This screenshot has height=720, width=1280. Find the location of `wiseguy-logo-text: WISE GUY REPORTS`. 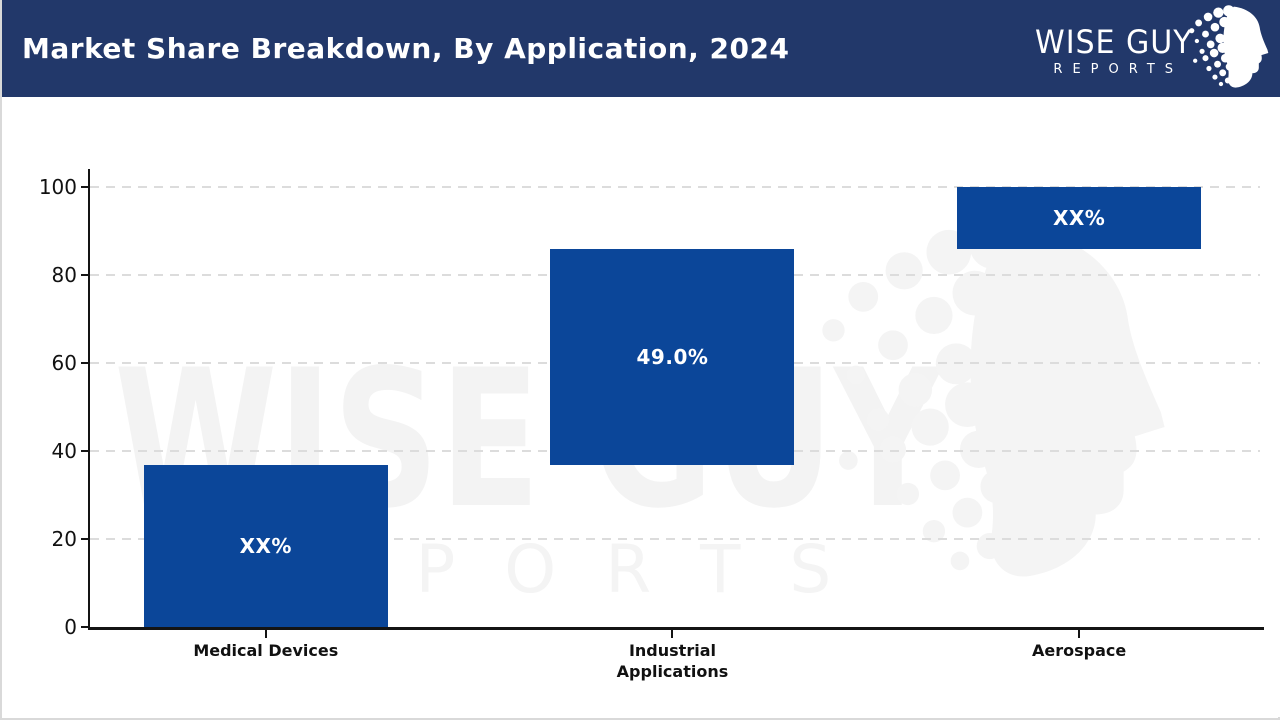

wiseguy-logo-text: WISE GUY REPORTS is located at coordinates (1114, 50).